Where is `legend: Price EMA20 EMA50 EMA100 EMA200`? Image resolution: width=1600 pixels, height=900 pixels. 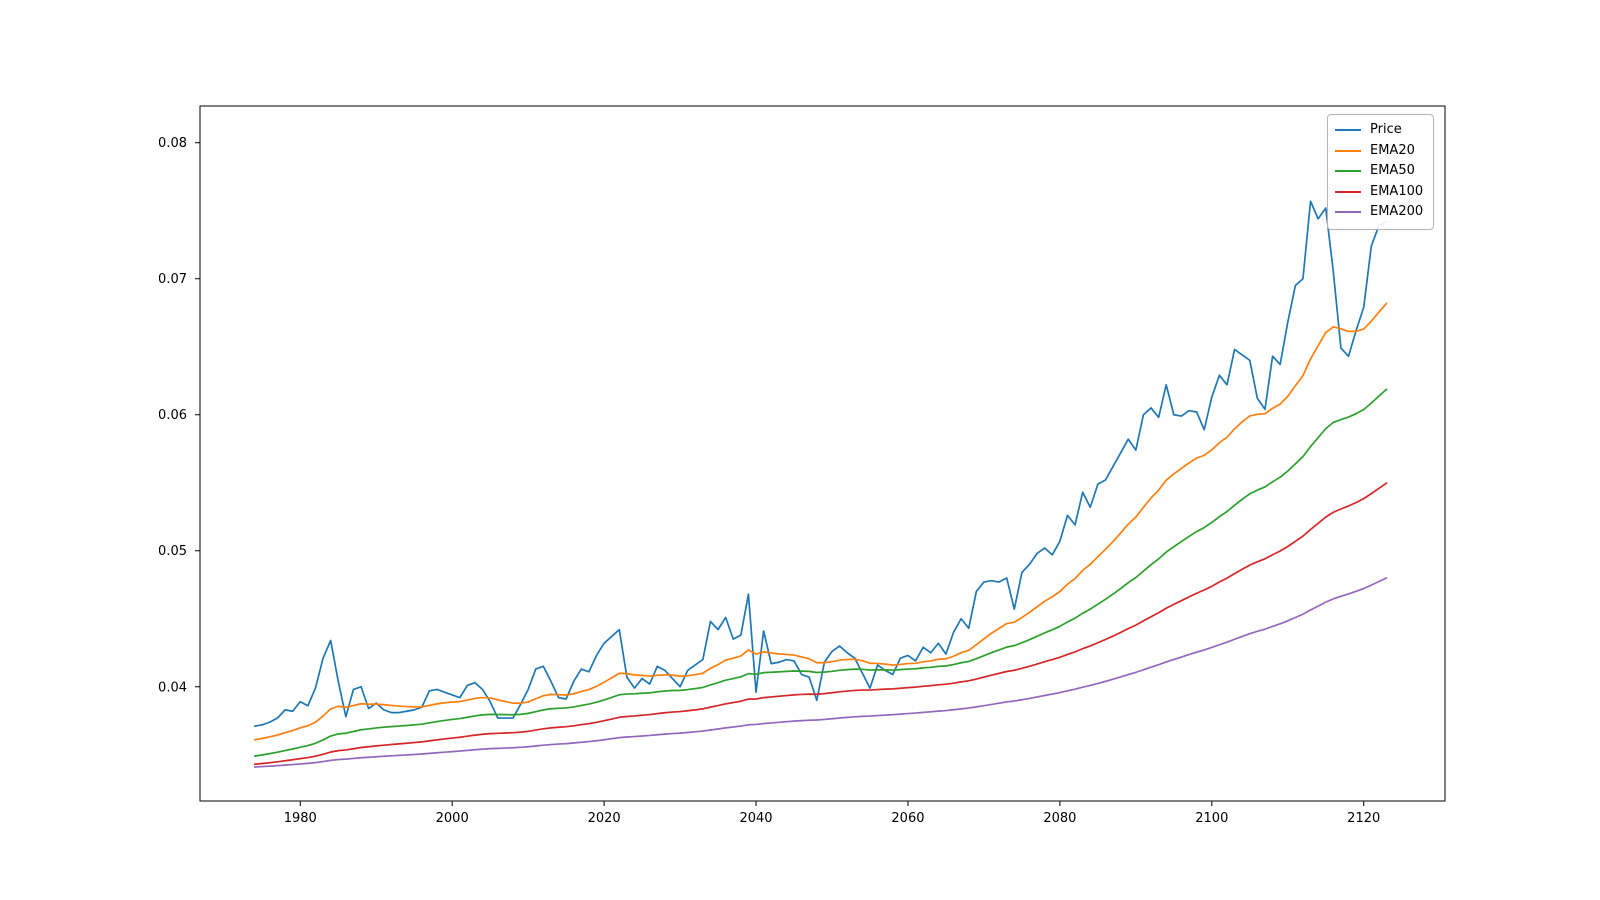
legend: Price EMA20 EMA50 EMA100 EMA200 is located at coordinates (1380, 172).